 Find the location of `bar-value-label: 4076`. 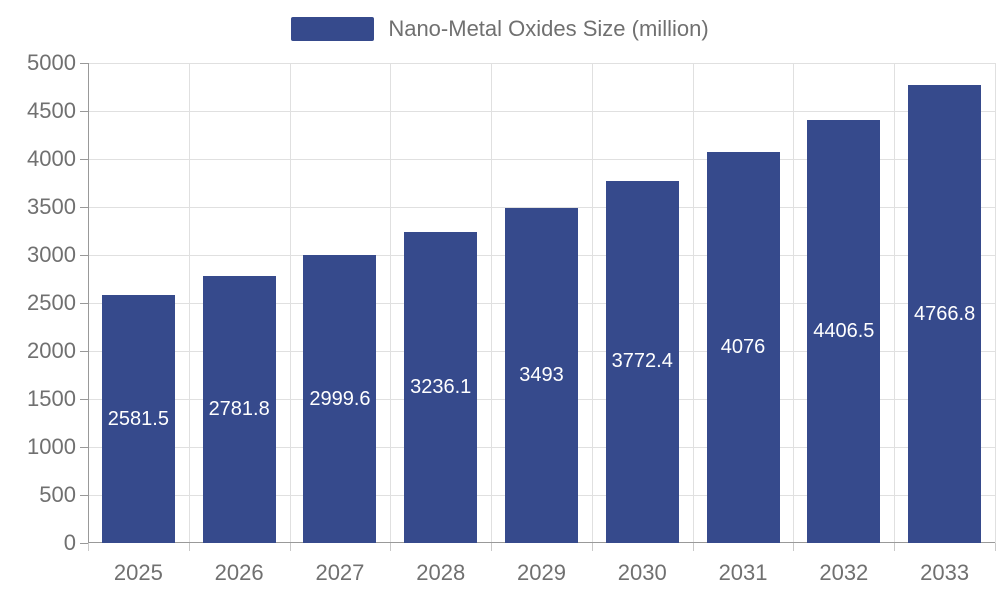

bar-value-label: 4076 is located at coordinates (743, 346).